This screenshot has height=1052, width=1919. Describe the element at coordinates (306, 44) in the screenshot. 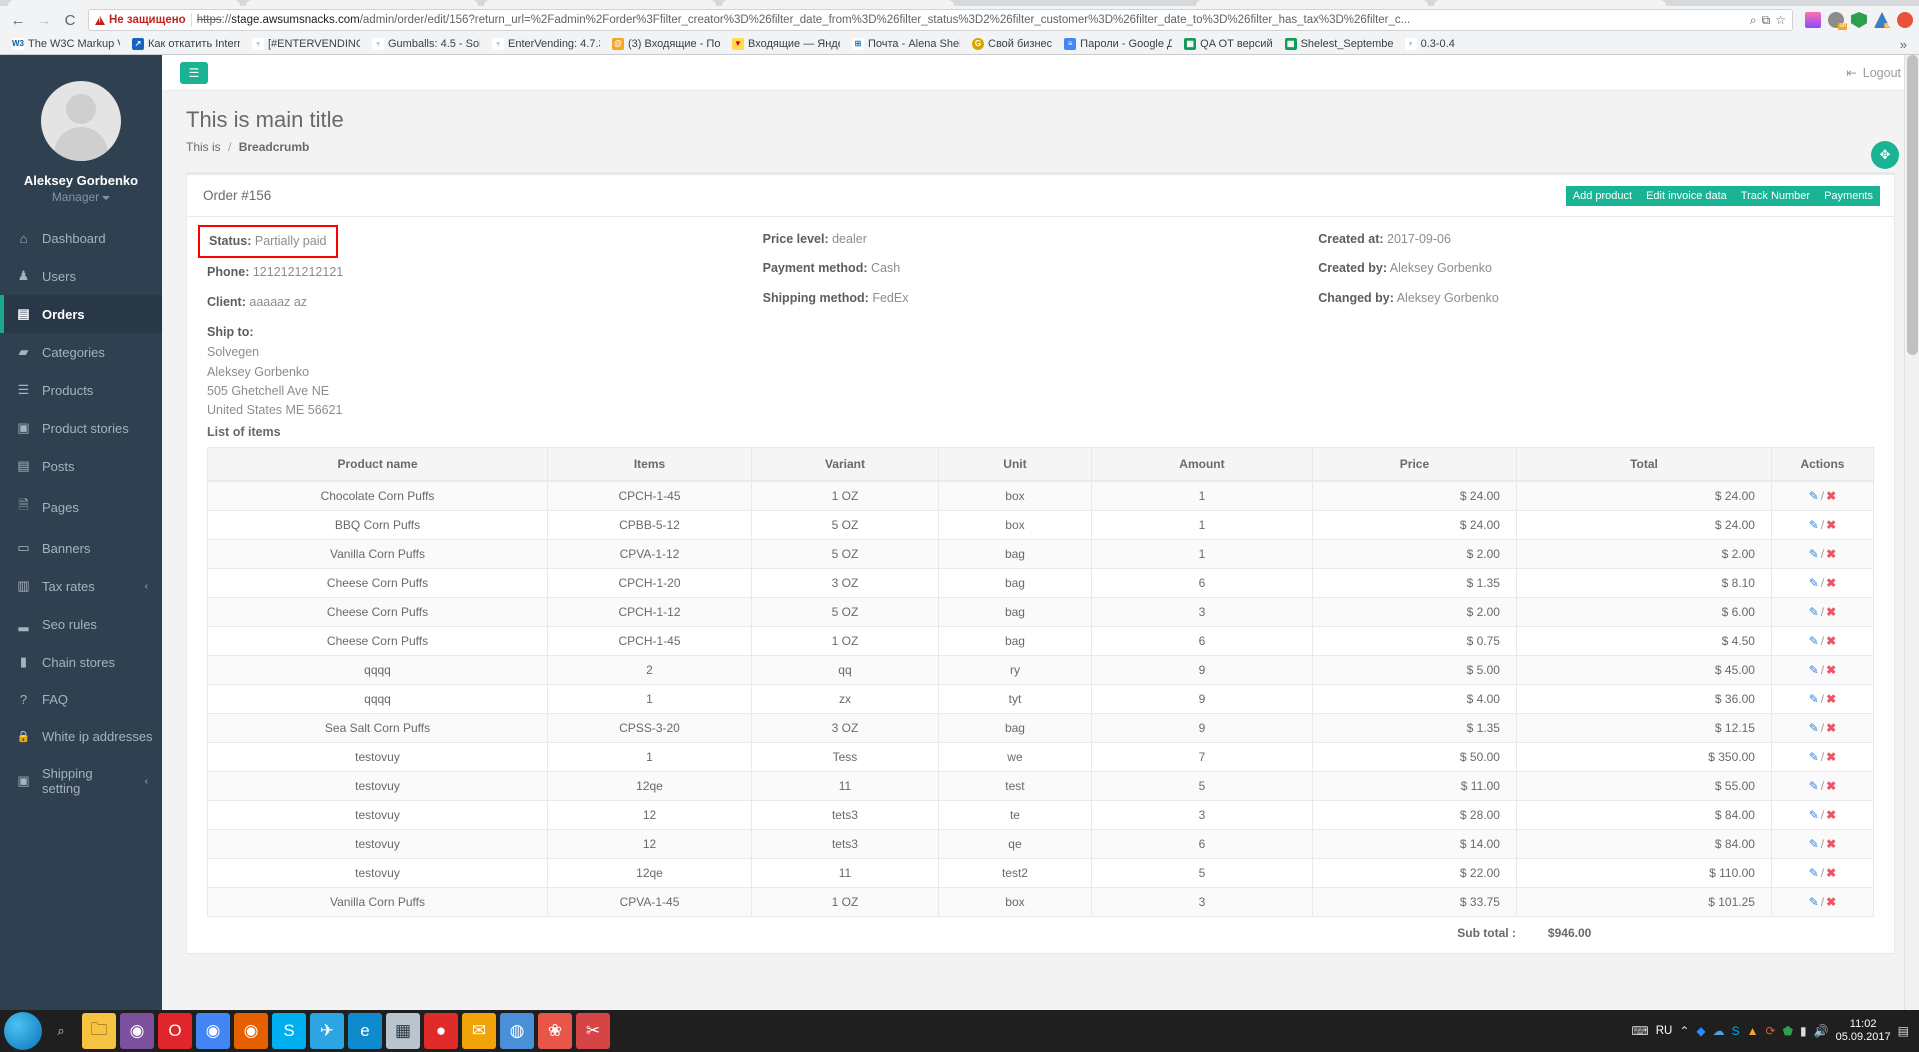

I see `bookmark-item: ♆ [#ENTERVENDING-36` at that location.